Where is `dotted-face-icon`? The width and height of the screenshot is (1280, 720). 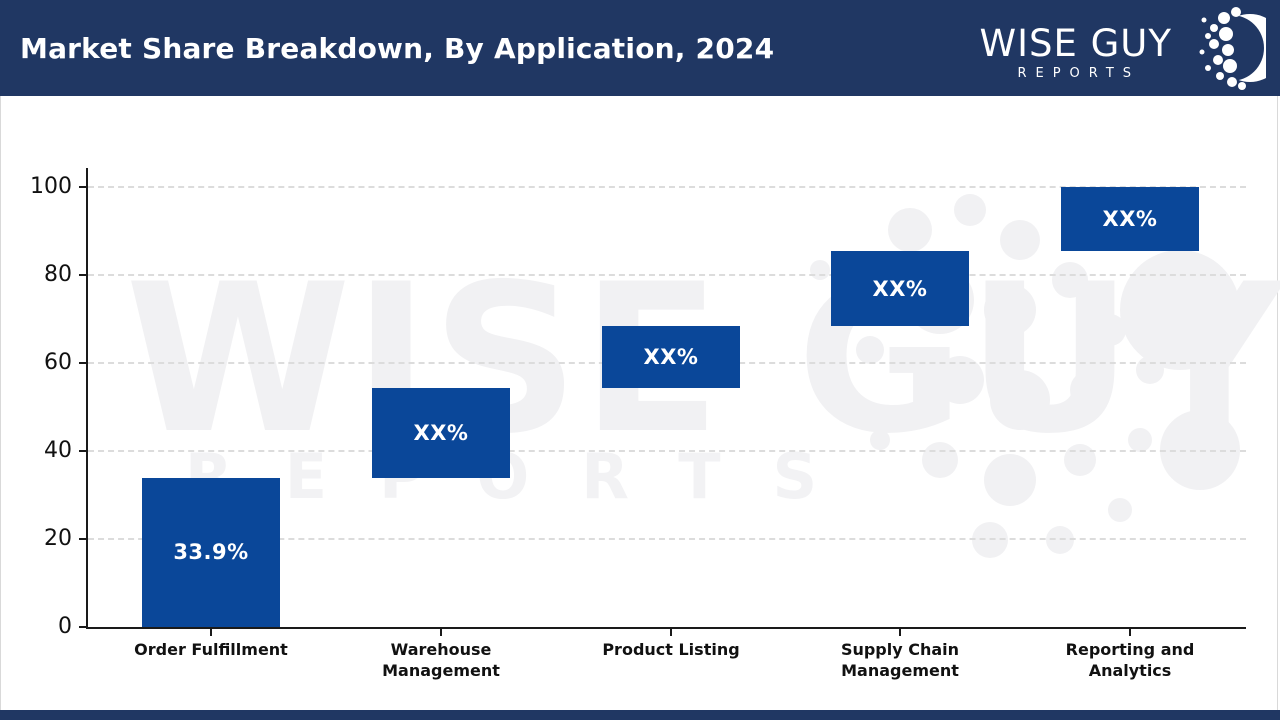 dotted-face-icon is located at coordinates (1220, 52).